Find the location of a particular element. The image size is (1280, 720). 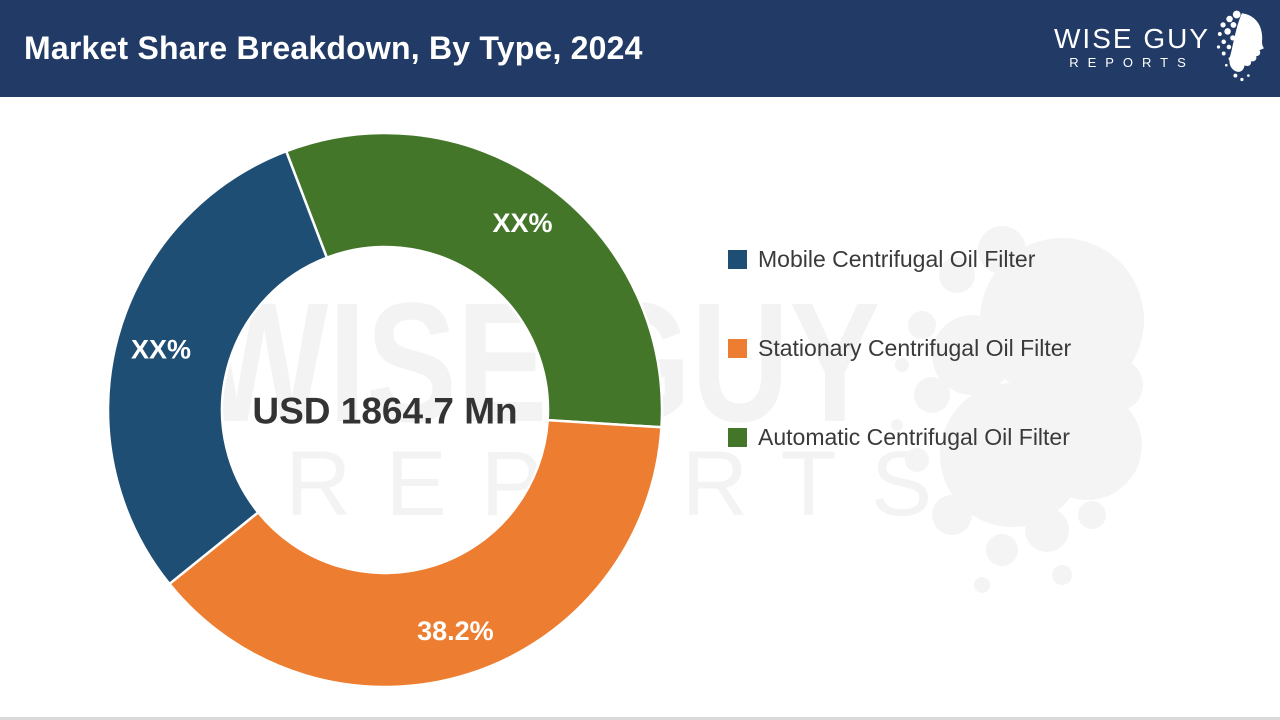

segment-label-mobile: XX% is located at coordinates (161, 350).